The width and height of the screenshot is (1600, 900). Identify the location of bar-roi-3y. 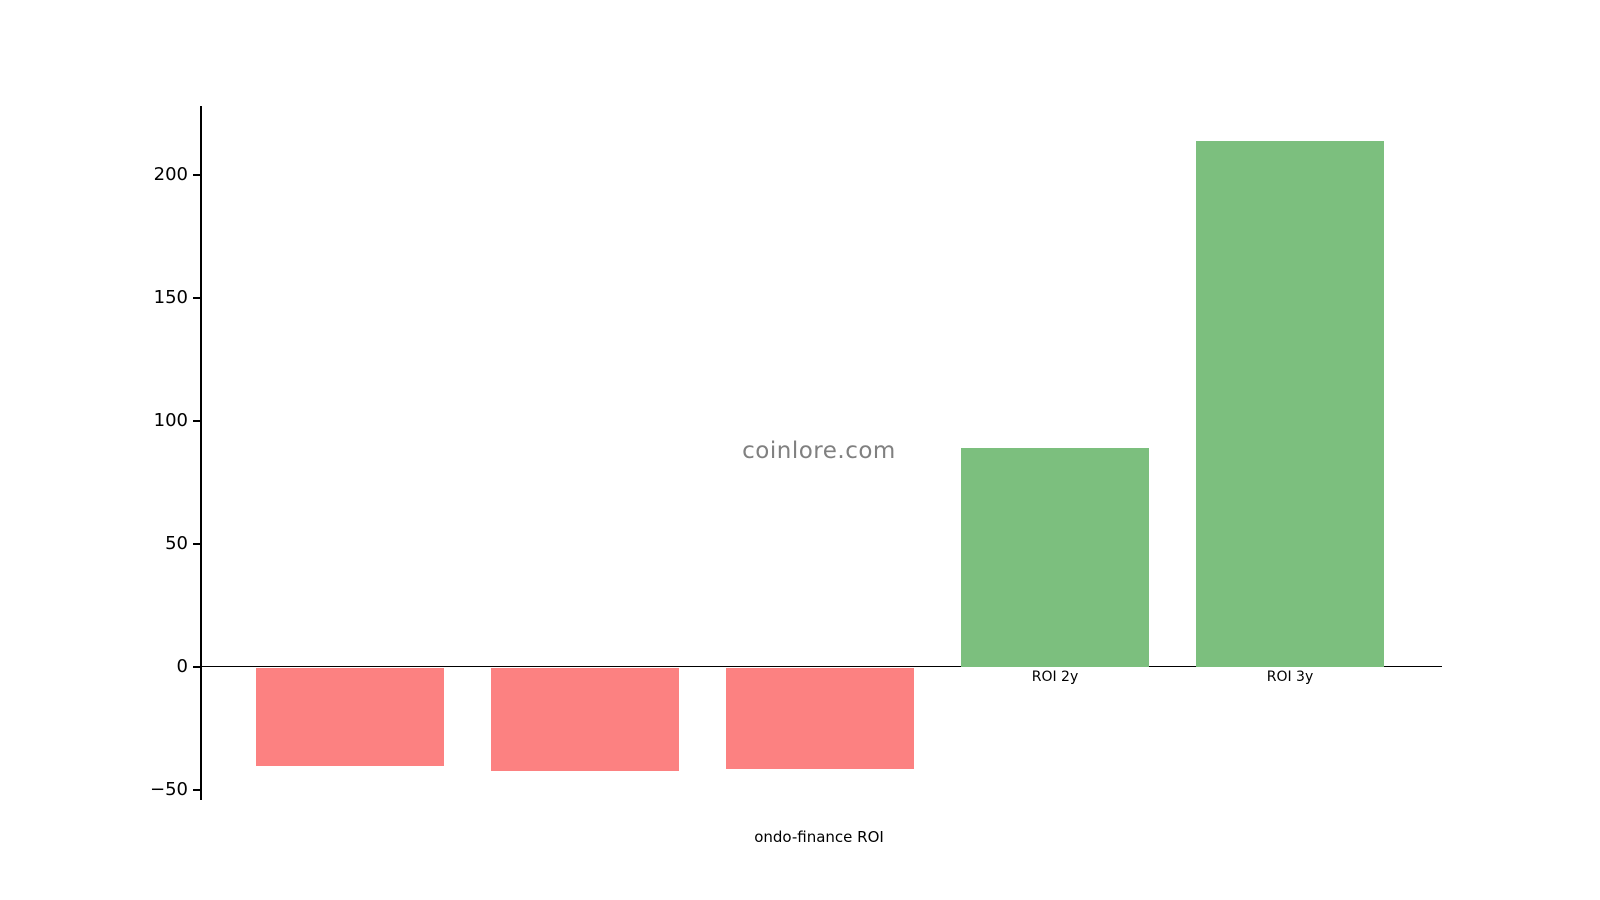
(1290, 403).